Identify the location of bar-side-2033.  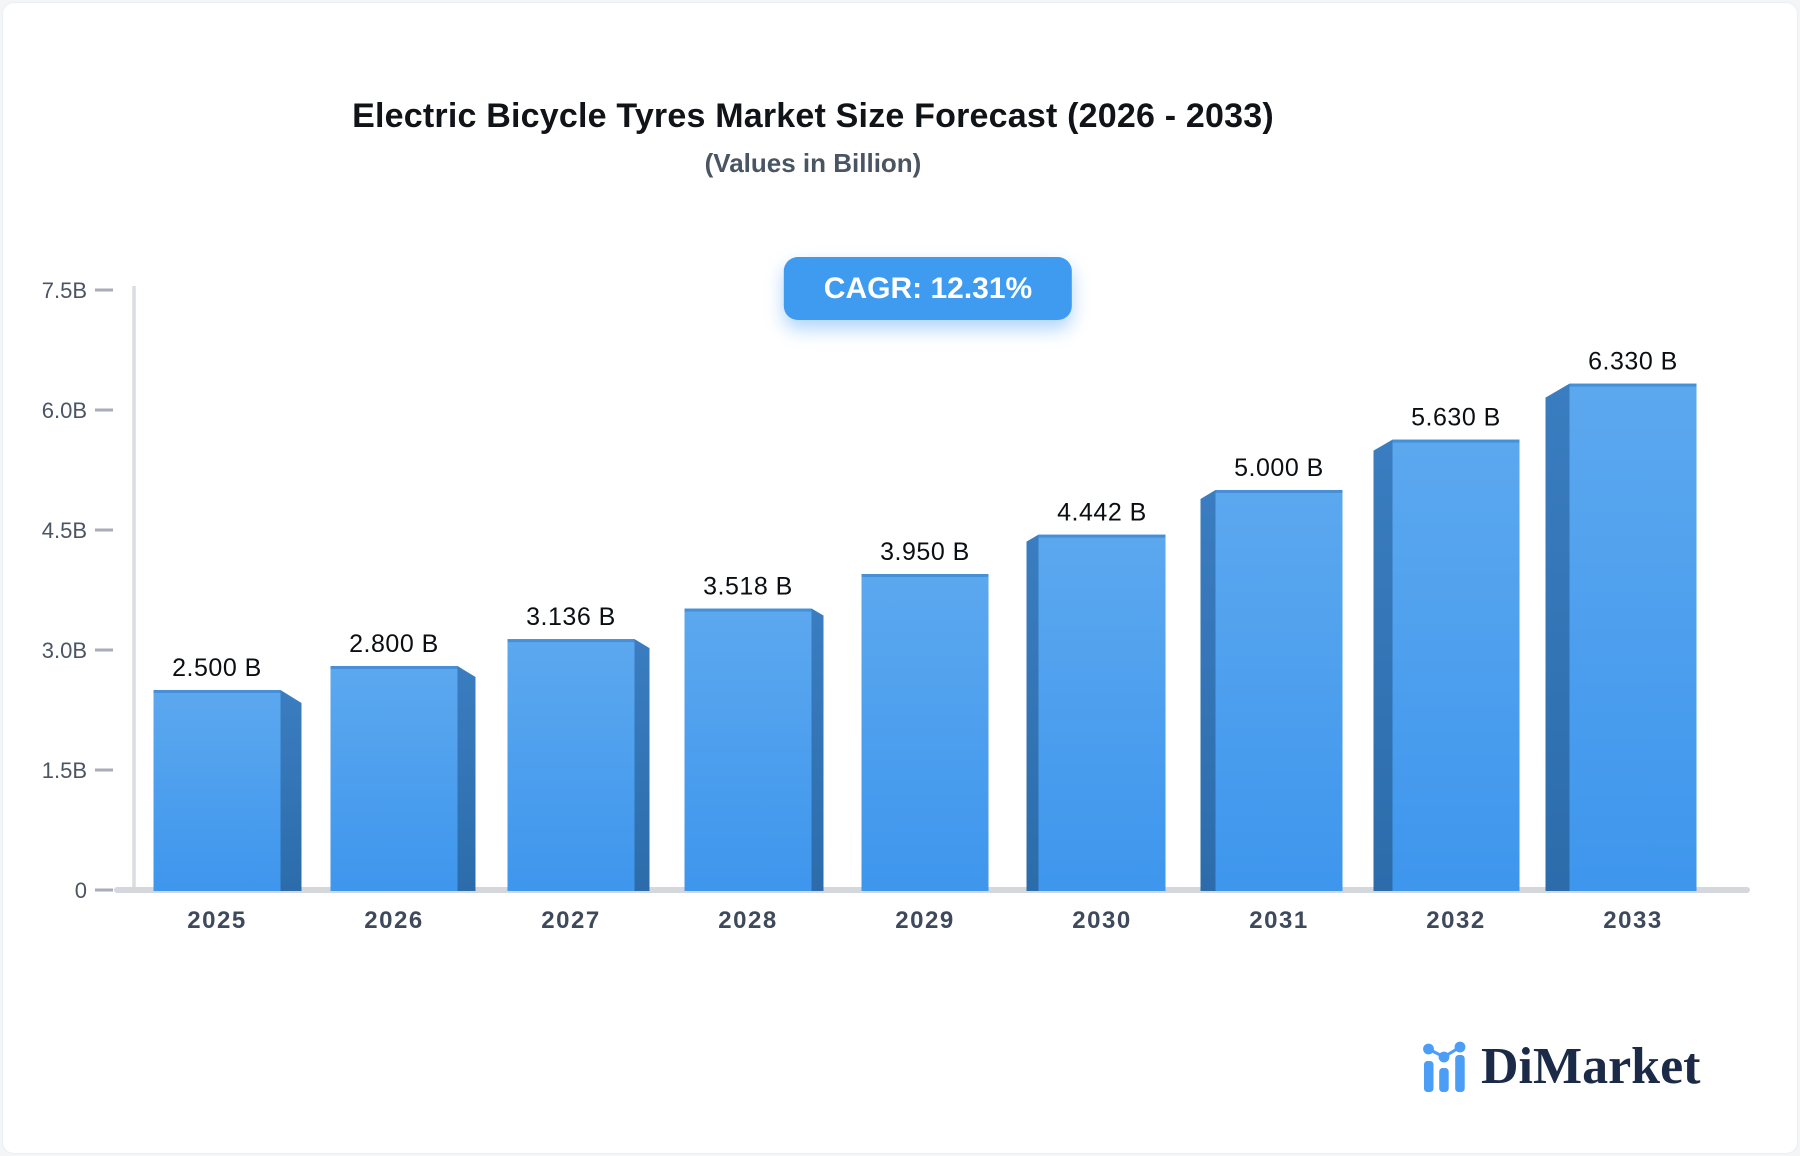
(1557, 637).